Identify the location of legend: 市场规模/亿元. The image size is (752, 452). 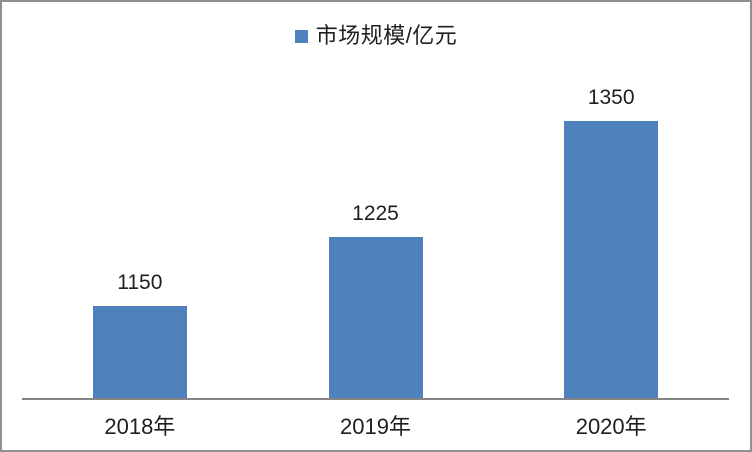
(376, 36).